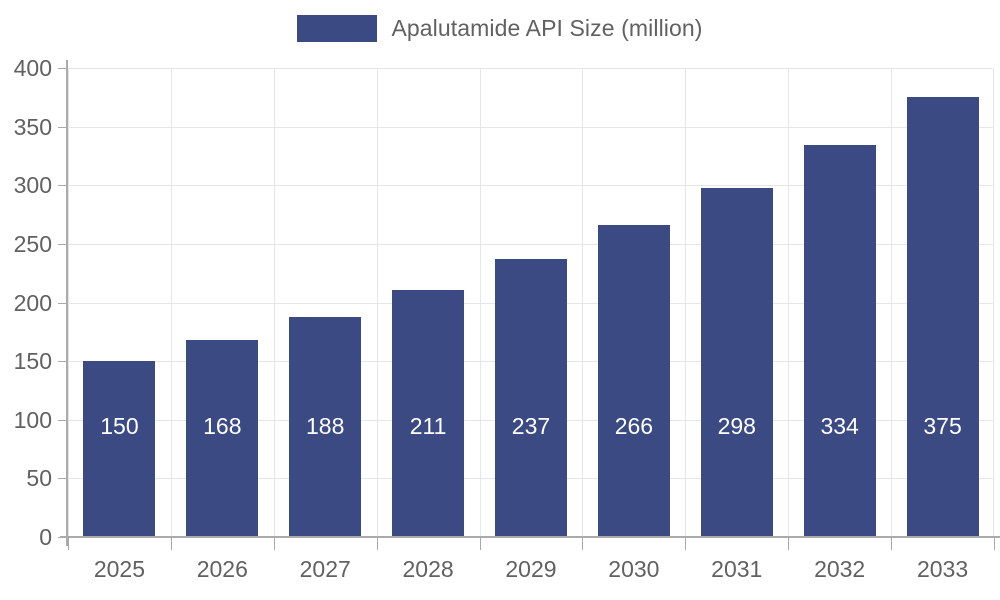 This screenshot has height=600, width=1000. Describe the element at coordinates (942, 426) in the screenshot. I see `bar-value-label: 375` at that location.